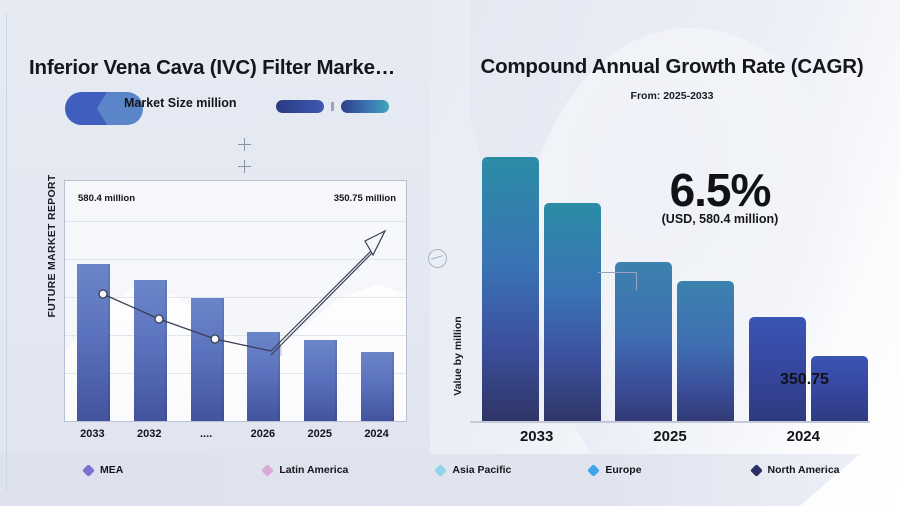 The width and height of the screenshot is (900, 506). Describe the element at coordinates (107, 198) in the screenshot. I see `left-annotation-start: 580.4 million` at that location.